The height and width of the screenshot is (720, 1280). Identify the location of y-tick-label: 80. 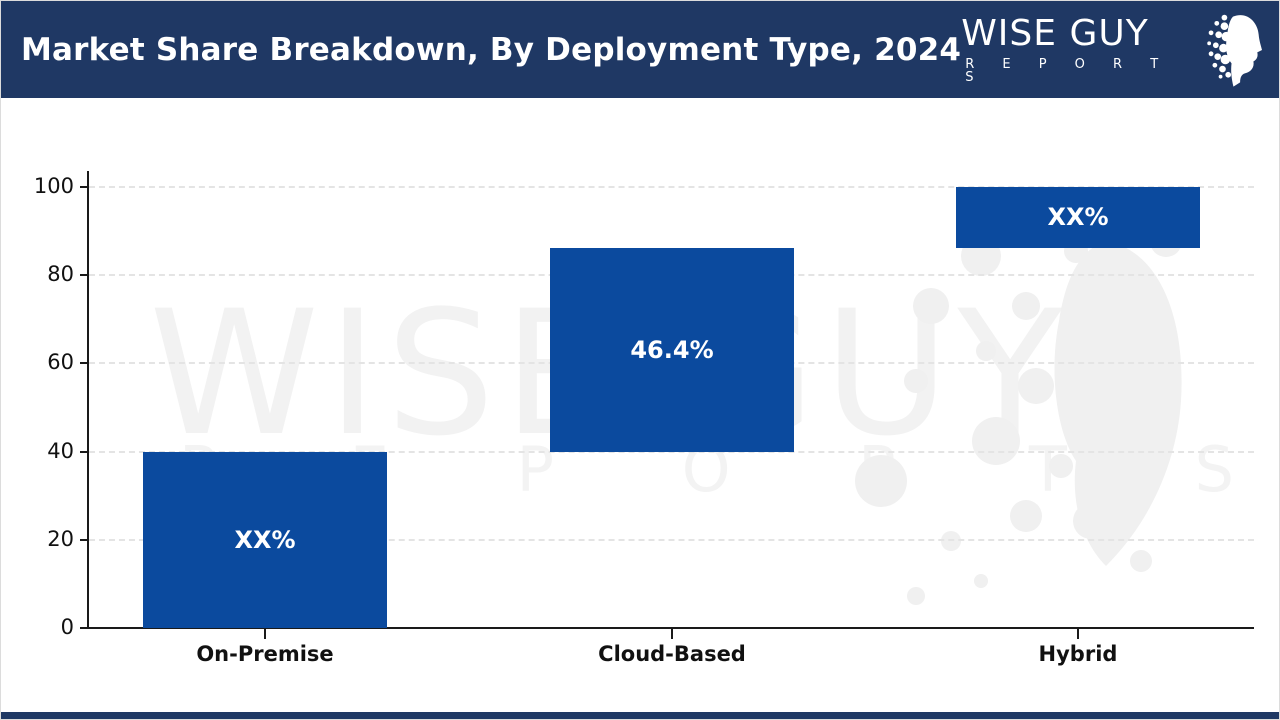
(60, 274).